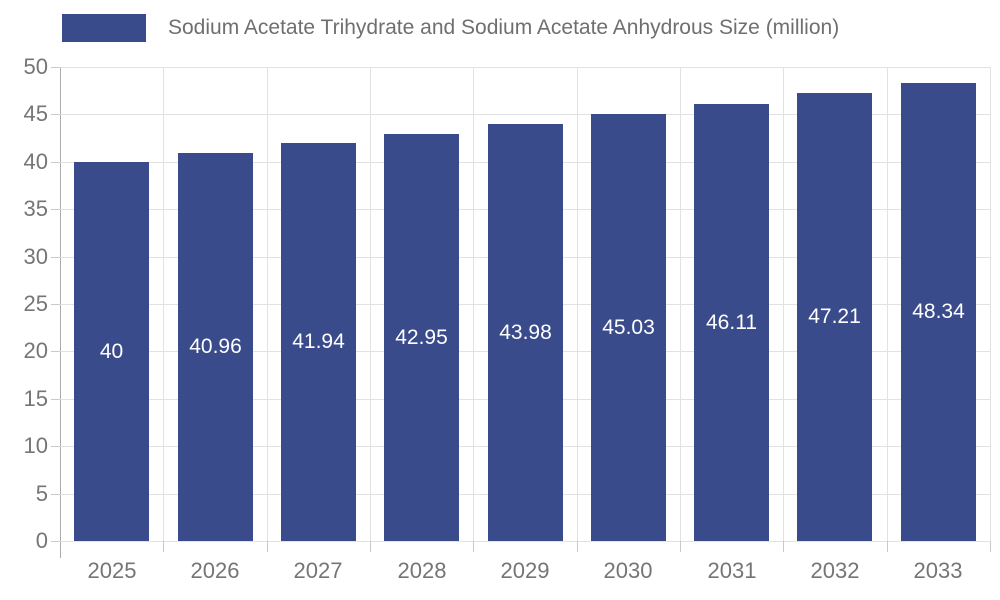 The height and width of the screenshot is (600, 1000). Describe the element at coordinates (112, 570) in the screenshot. I see `x-tick-label-2025: 2025` at that location.